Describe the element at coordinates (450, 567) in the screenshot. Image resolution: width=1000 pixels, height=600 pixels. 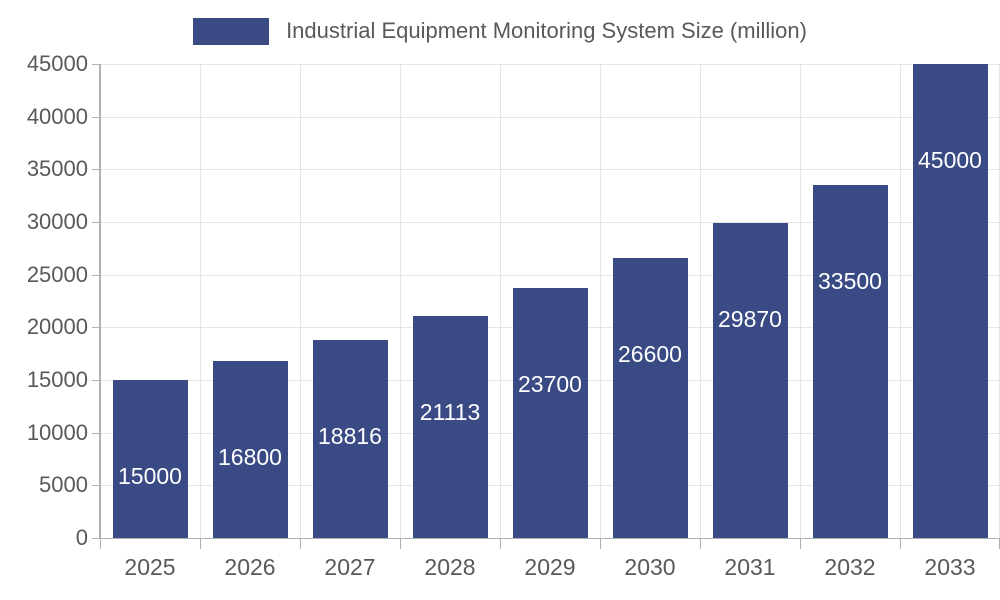
I see `x-tick-label: 2028` at that location.